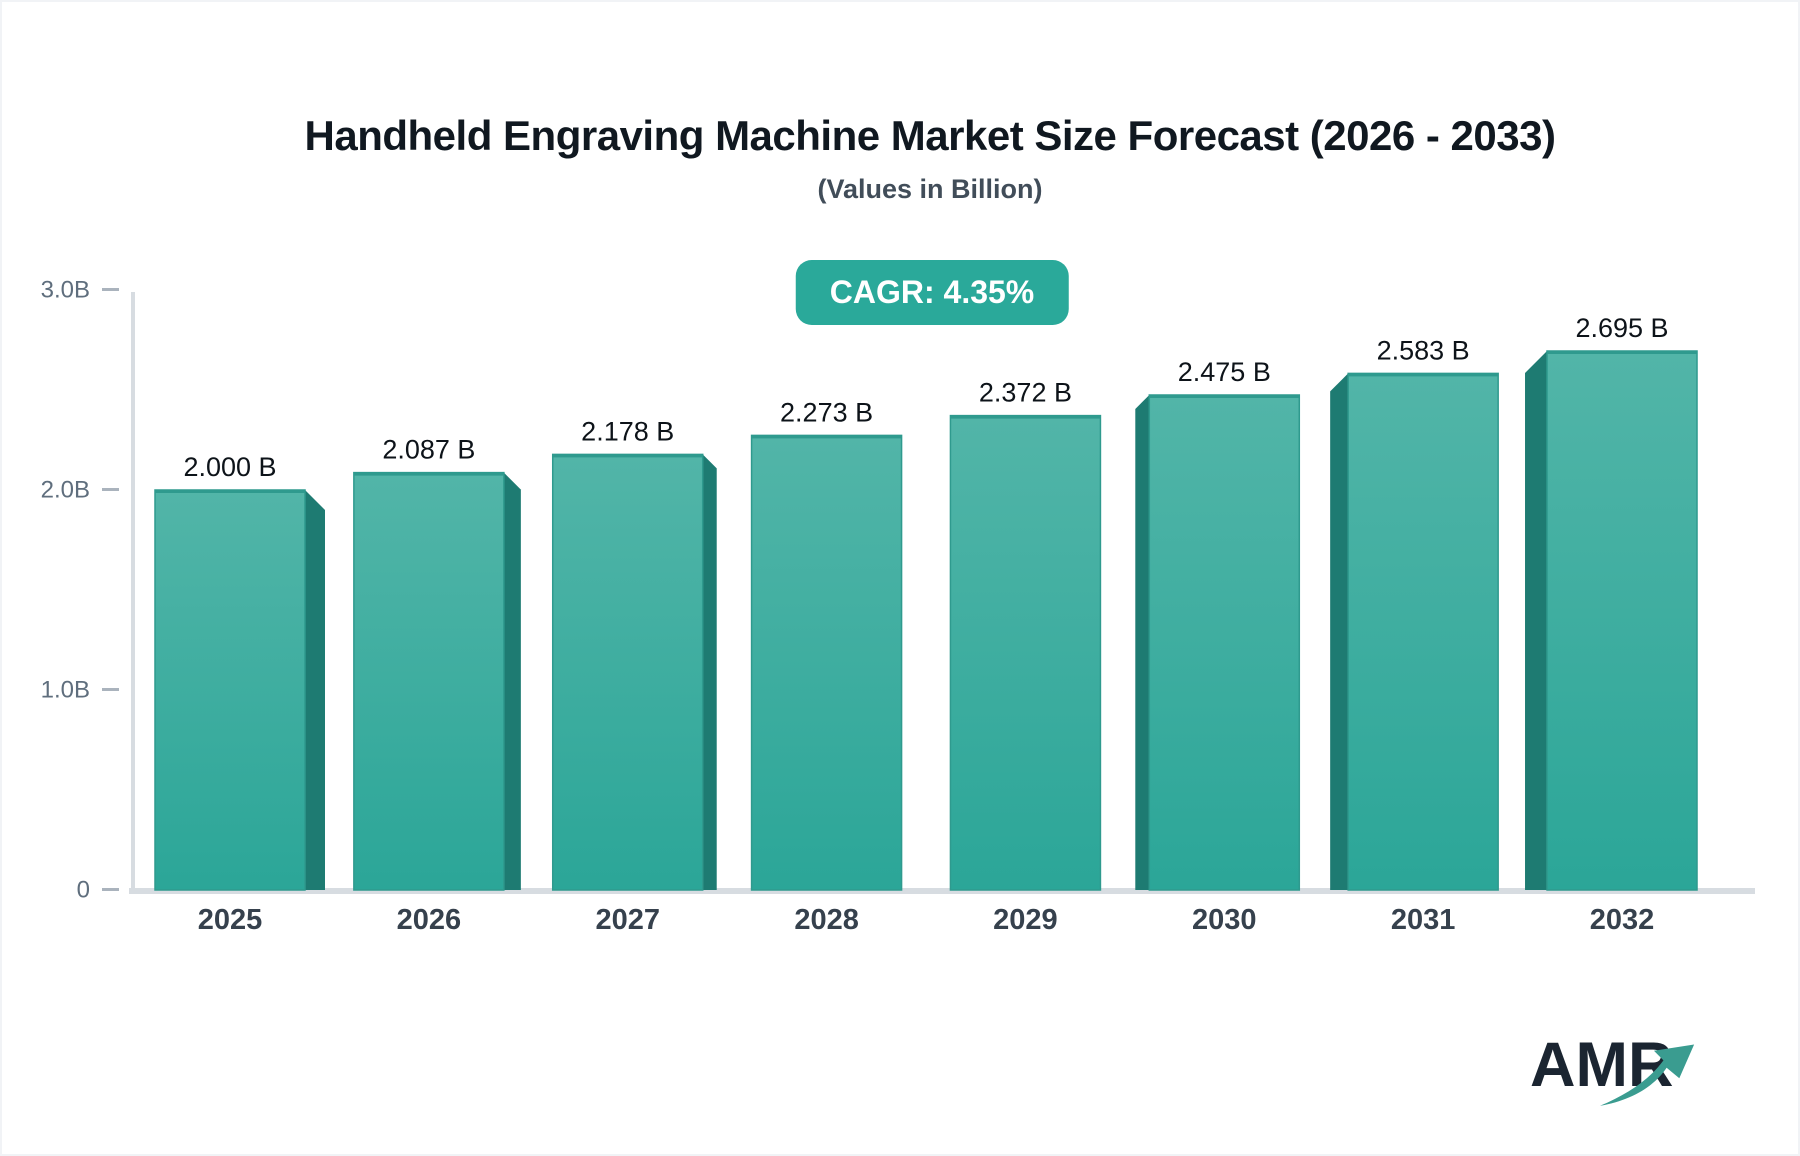 The width and height of the screenshot is (1800, 1156). What do you see at coordinates (230, 920) in the screenshot?
I see `x-tick-label: 2025` at bounding box center [230, 920].